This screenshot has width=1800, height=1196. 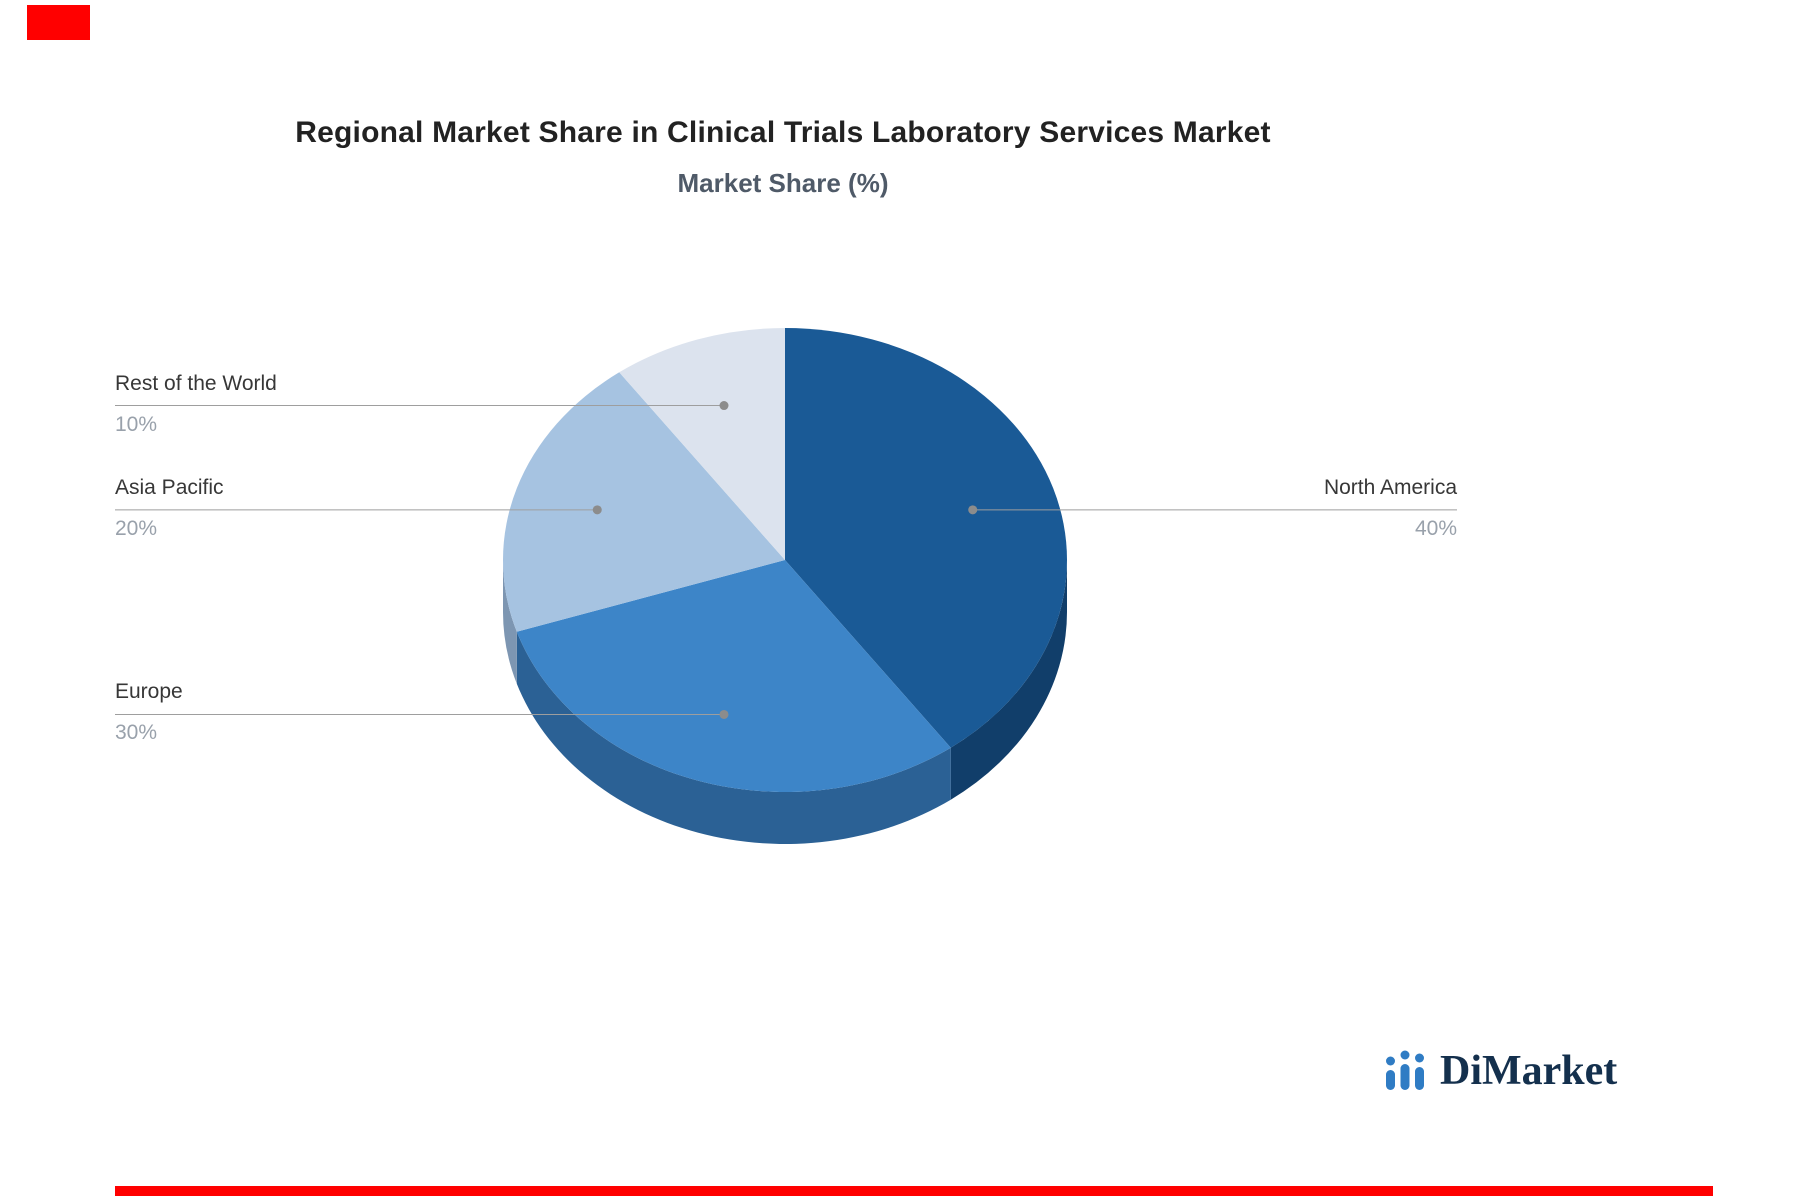 I want to click on pie-slice-europe, so click(x=733, y=676).